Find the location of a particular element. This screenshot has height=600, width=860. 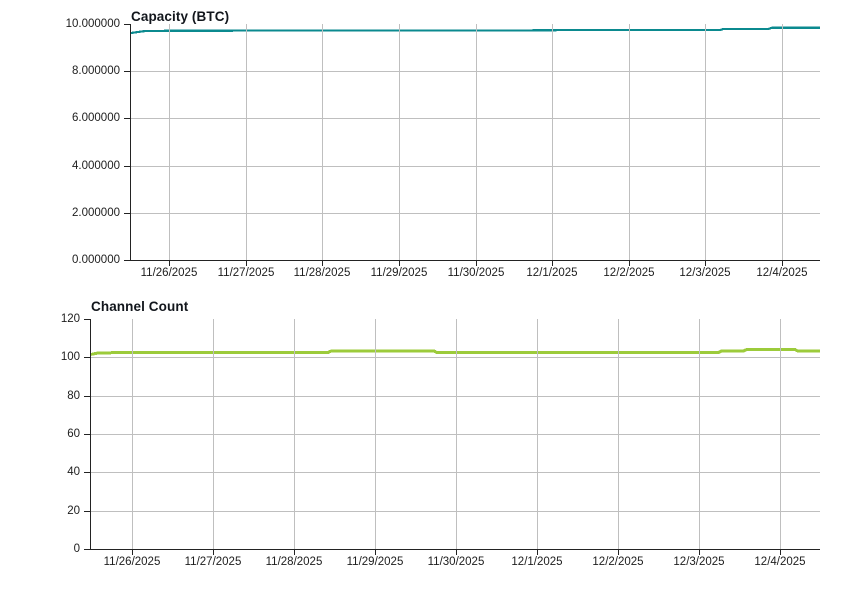

y-axis-tick-label: 60 is located at coordinates (73, 434).